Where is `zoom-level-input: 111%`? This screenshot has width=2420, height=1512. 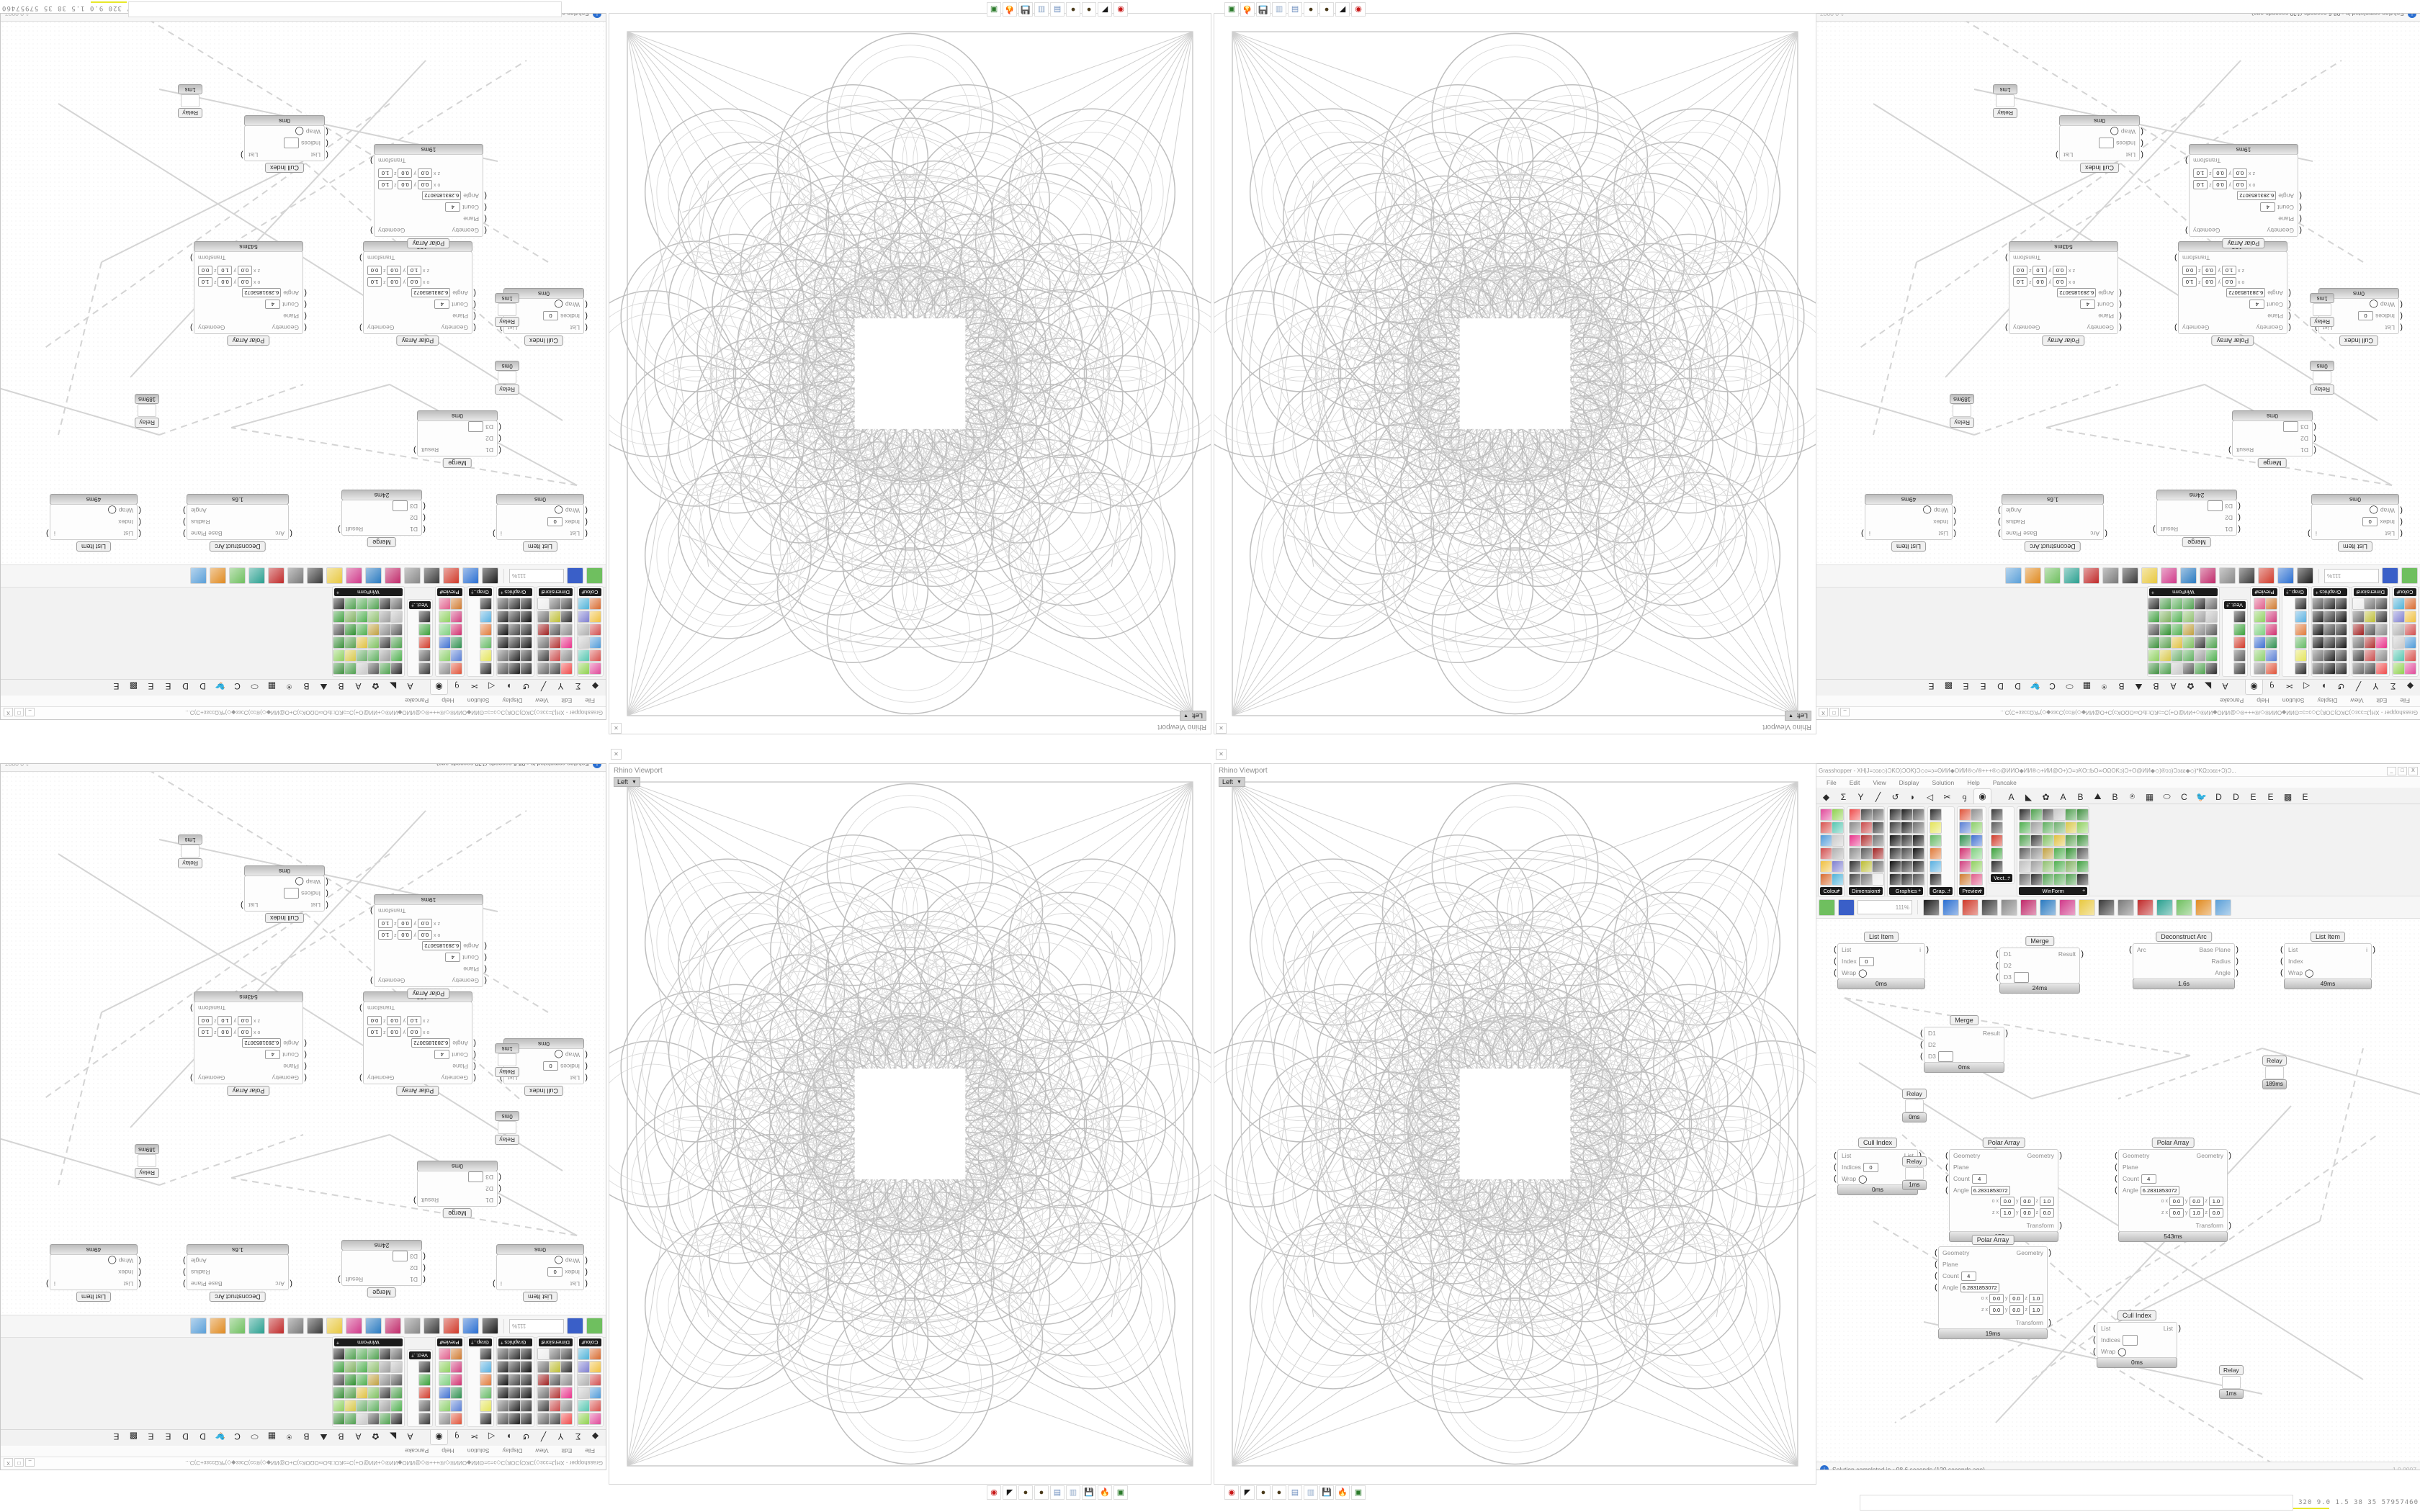 zoom-level-input: 111% is located at coordinates (536, 1326).